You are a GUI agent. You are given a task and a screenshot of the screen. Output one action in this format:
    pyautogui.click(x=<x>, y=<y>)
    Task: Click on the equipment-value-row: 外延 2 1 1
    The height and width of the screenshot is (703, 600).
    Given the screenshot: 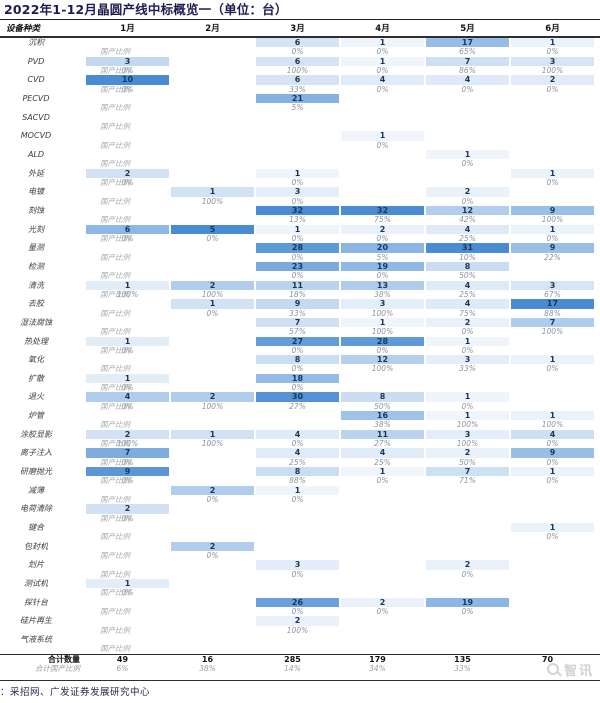 What is the action you would take?
    pyautogui.click(x=297, y=173)
    